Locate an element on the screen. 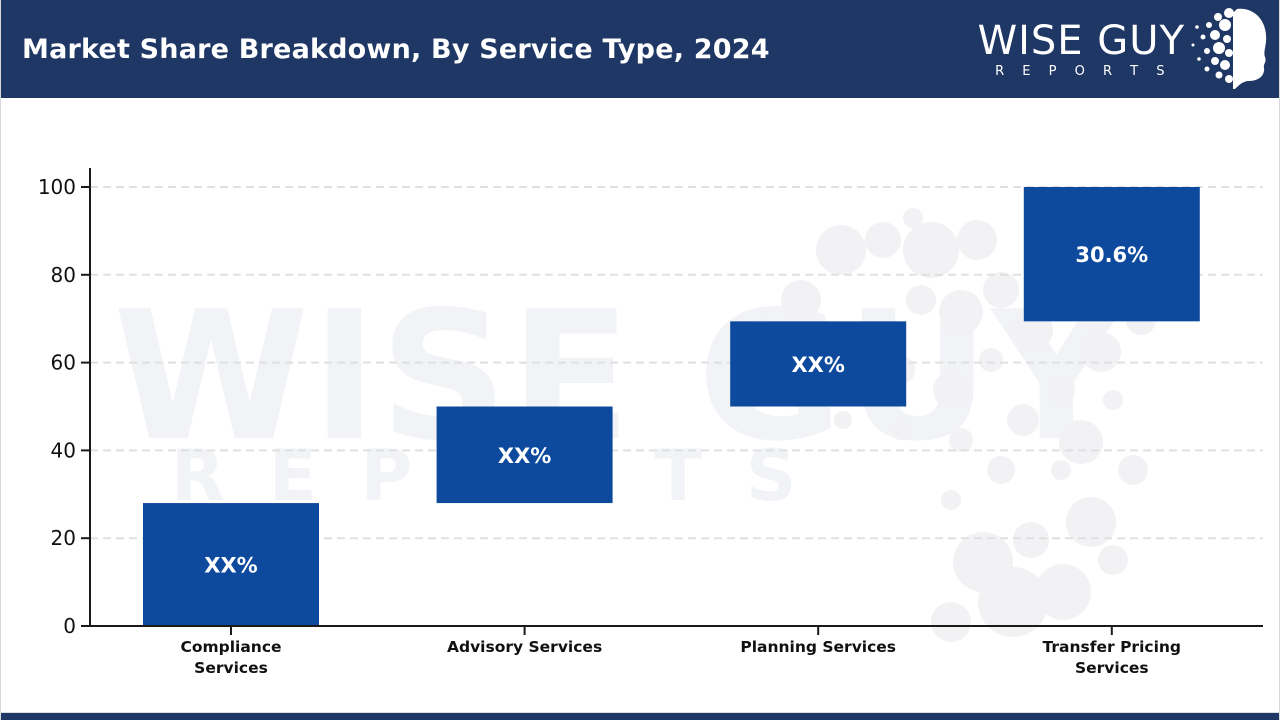 This screenshot has width=1280, height=720. y-tick-label-20: 20 is located at coordinates (63, 538).